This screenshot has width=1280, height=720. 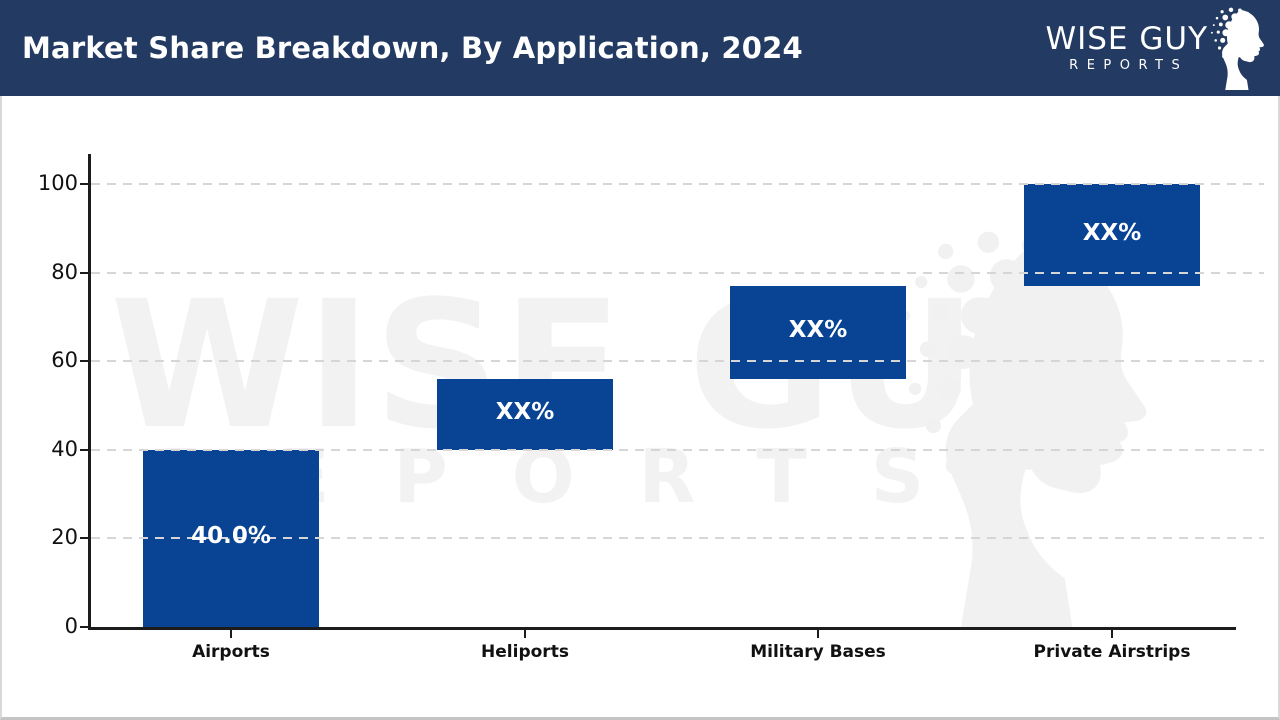 I want to click on bar-heliports, so click(x=525, y=414).